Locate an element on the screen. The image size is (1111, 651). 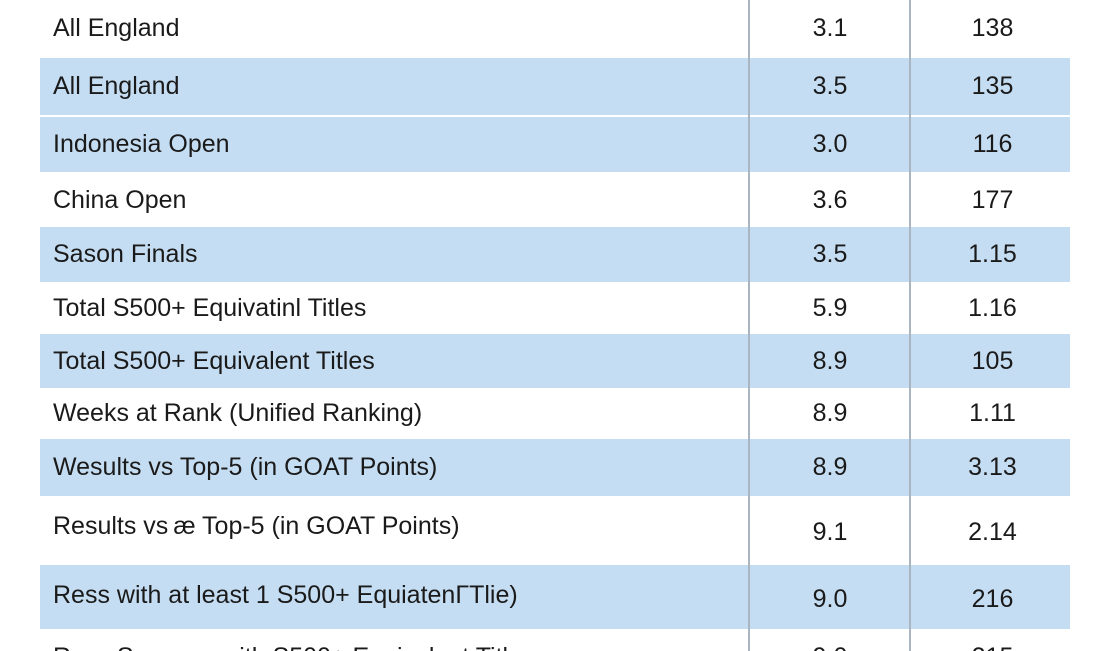
table-row: All England 3.1 138 is located at coordinates (555, 28).